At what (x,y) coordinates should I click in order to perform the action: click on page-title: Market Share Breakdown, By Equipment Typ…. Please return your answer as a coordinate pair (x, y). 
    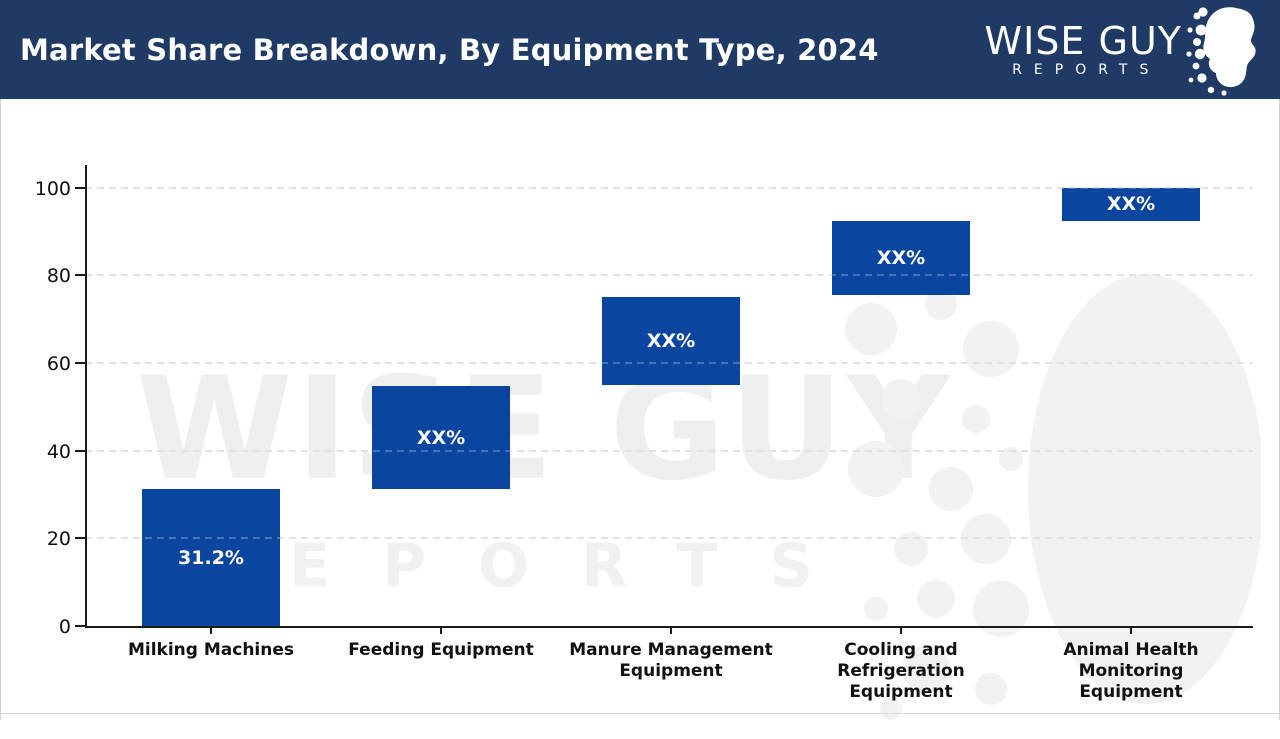
    Looking at the image, I should click on (449, 49).